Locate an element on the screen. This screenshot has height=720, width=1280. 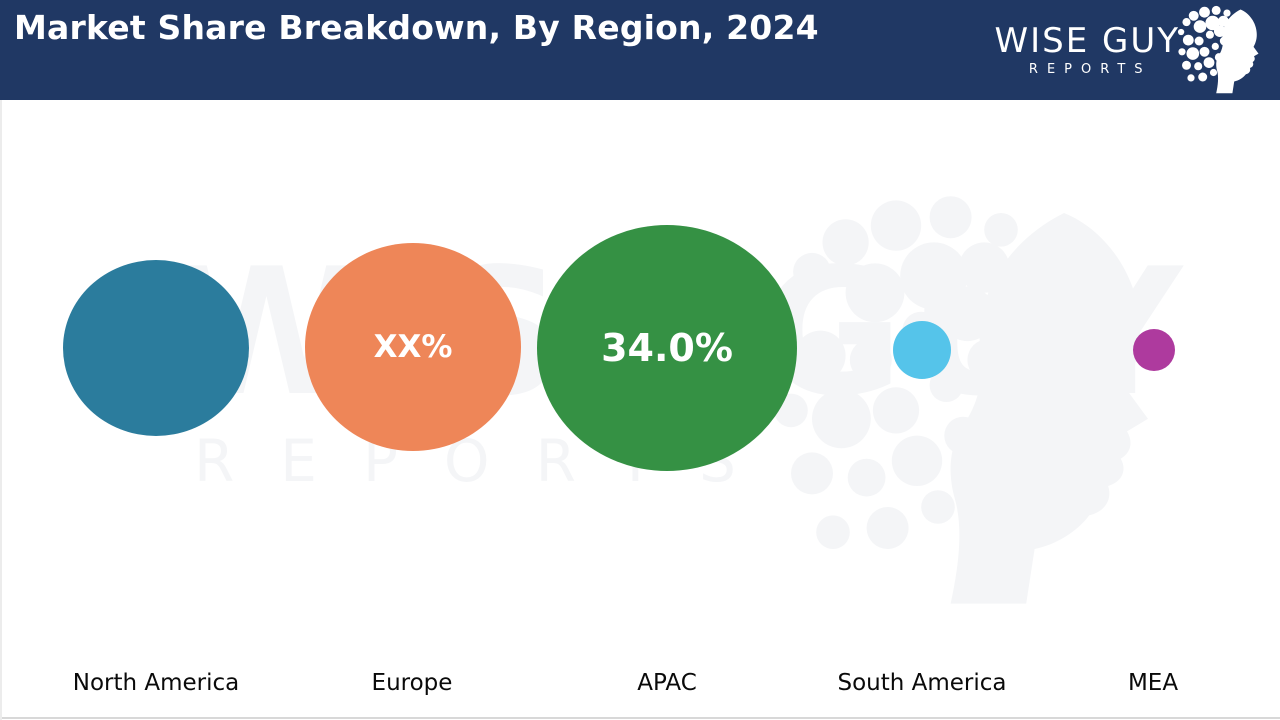
logo-text: WISE GUY REPORTS is located at coordinates (1087, 49).